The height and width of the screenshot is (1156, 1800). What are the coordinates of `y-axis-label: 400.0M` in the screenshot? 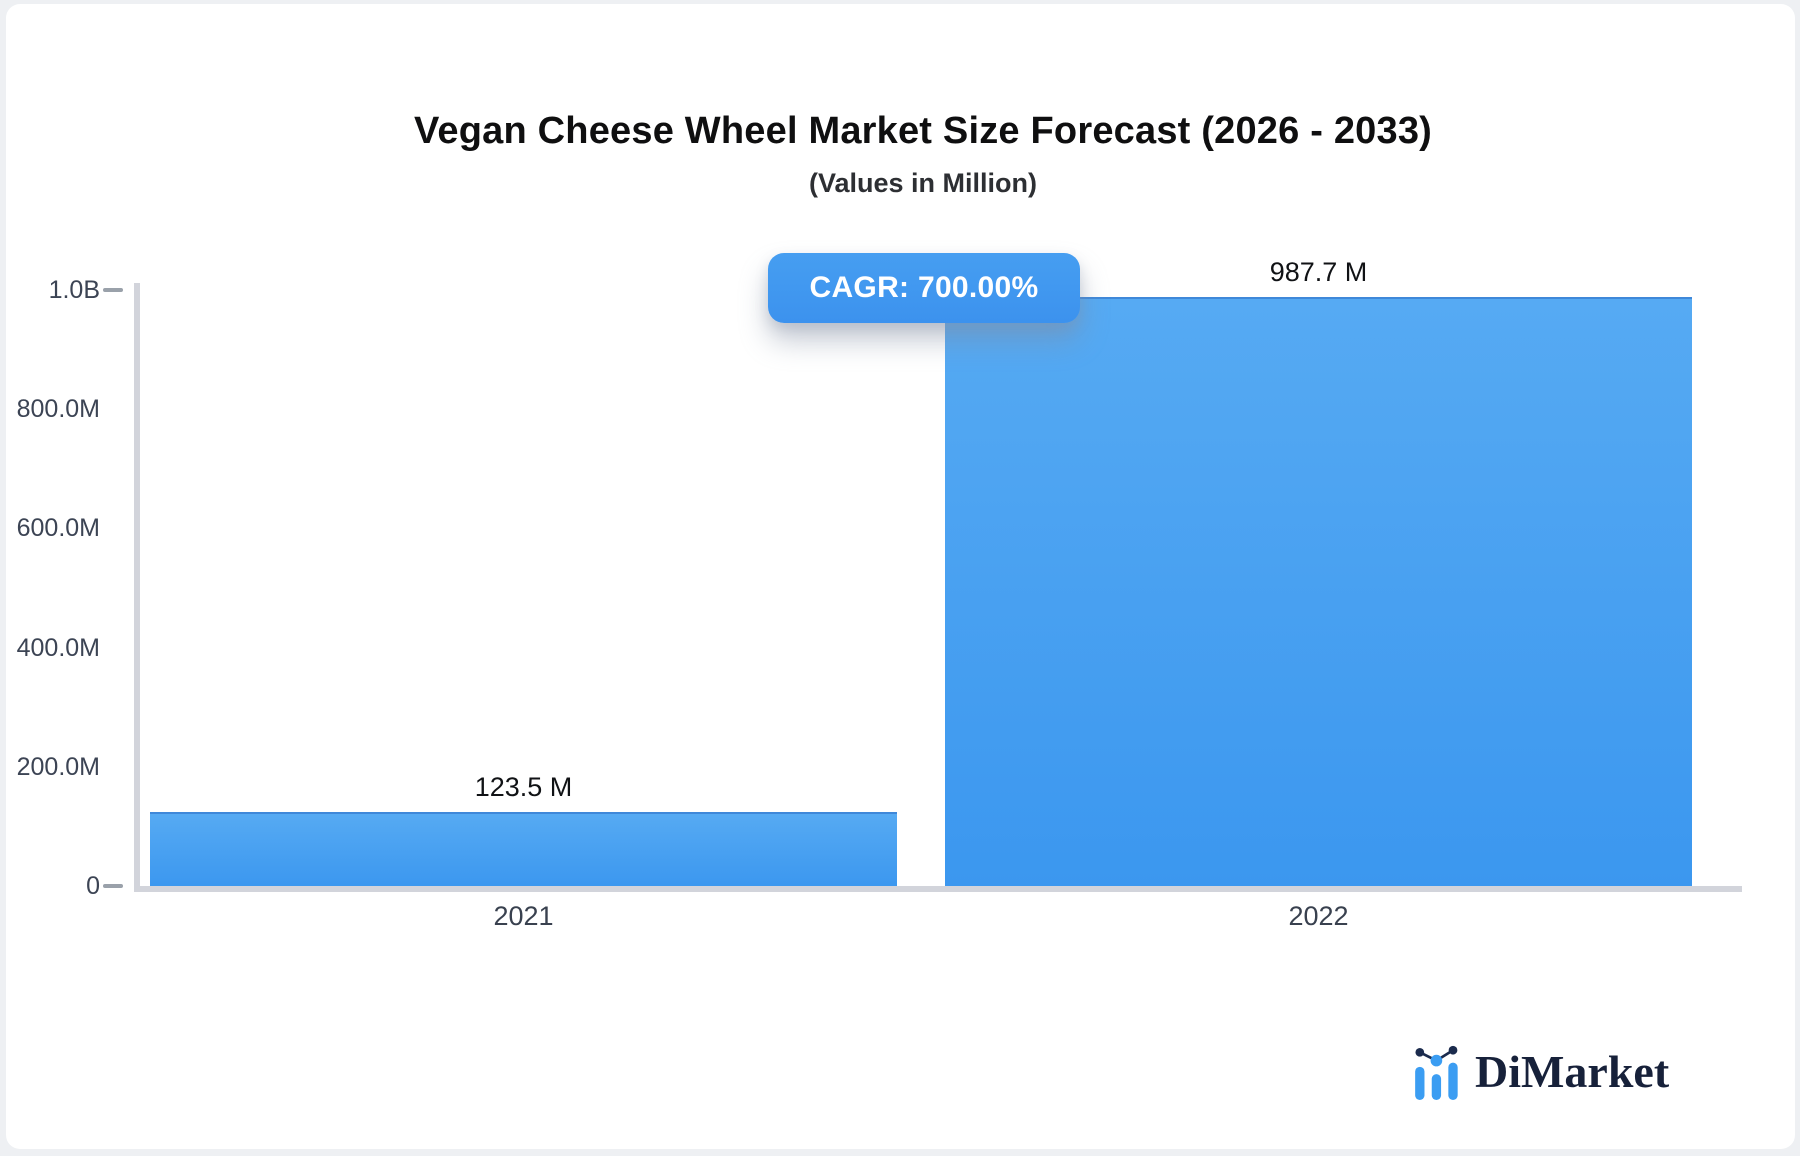 It's located at (58, 647).